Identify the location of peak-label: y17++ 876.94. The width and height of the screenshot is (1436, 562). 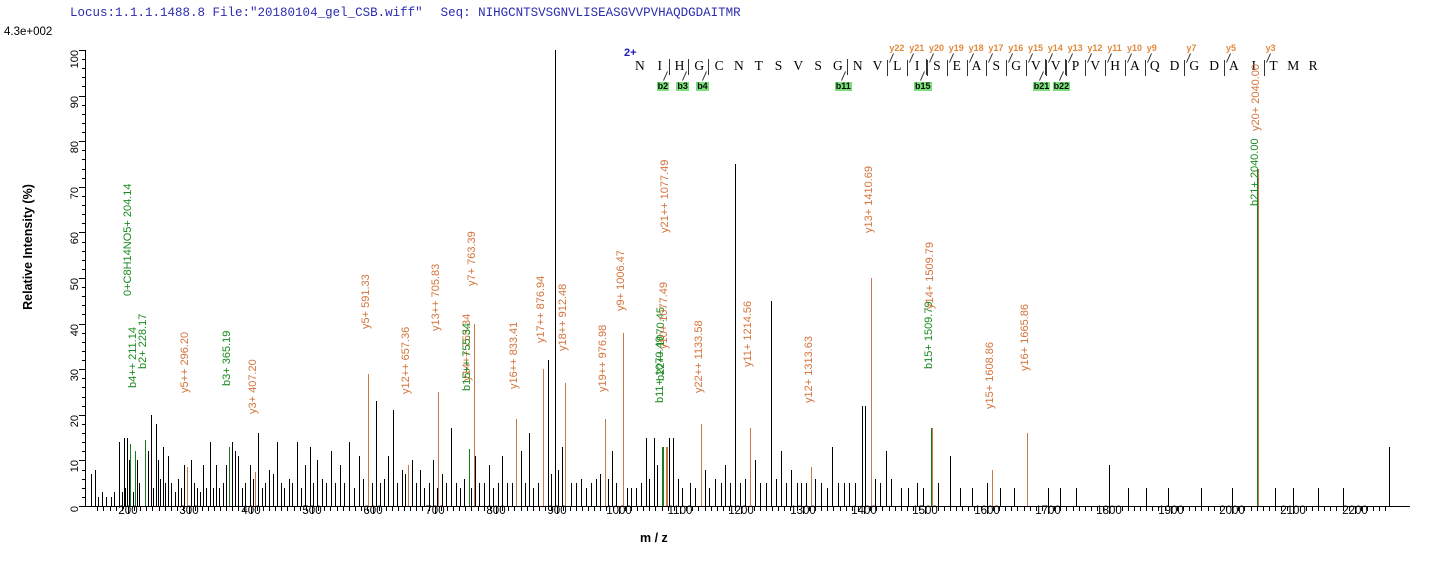
(541, 309).